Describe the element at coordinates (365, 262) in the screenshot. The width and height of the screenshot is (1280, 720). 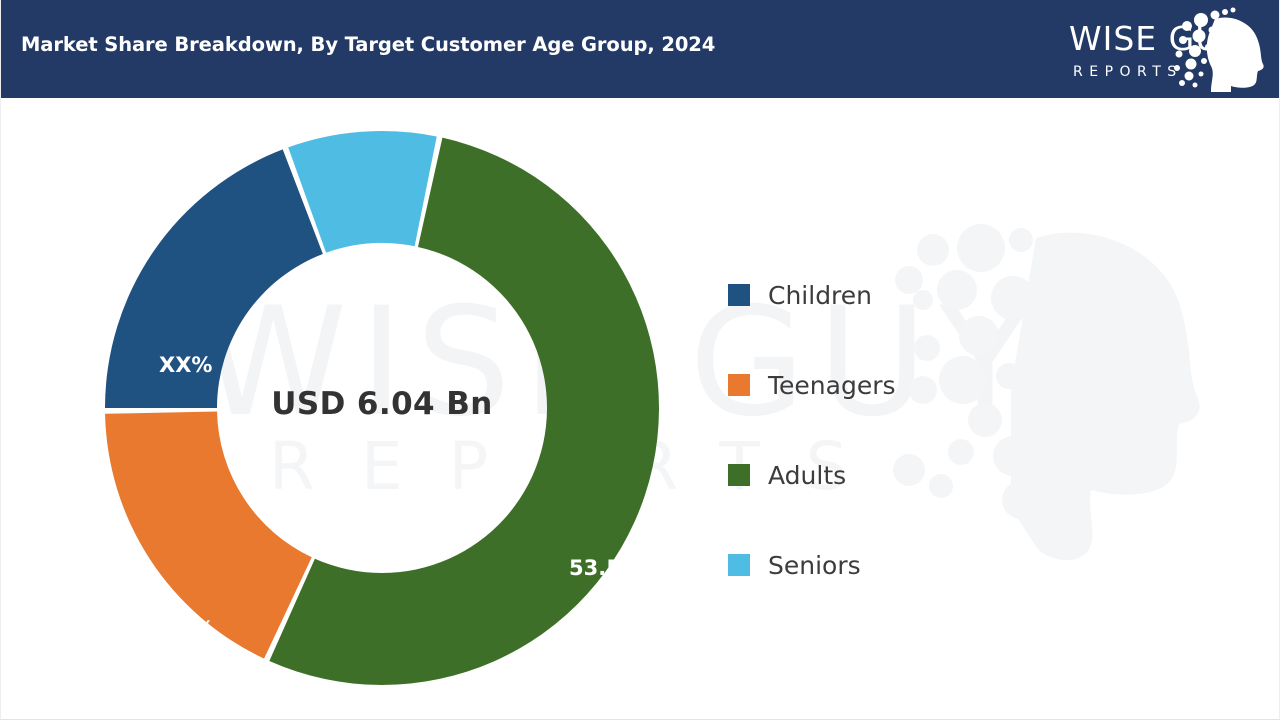
I see `slice-label-seniors: XX%` at that location.